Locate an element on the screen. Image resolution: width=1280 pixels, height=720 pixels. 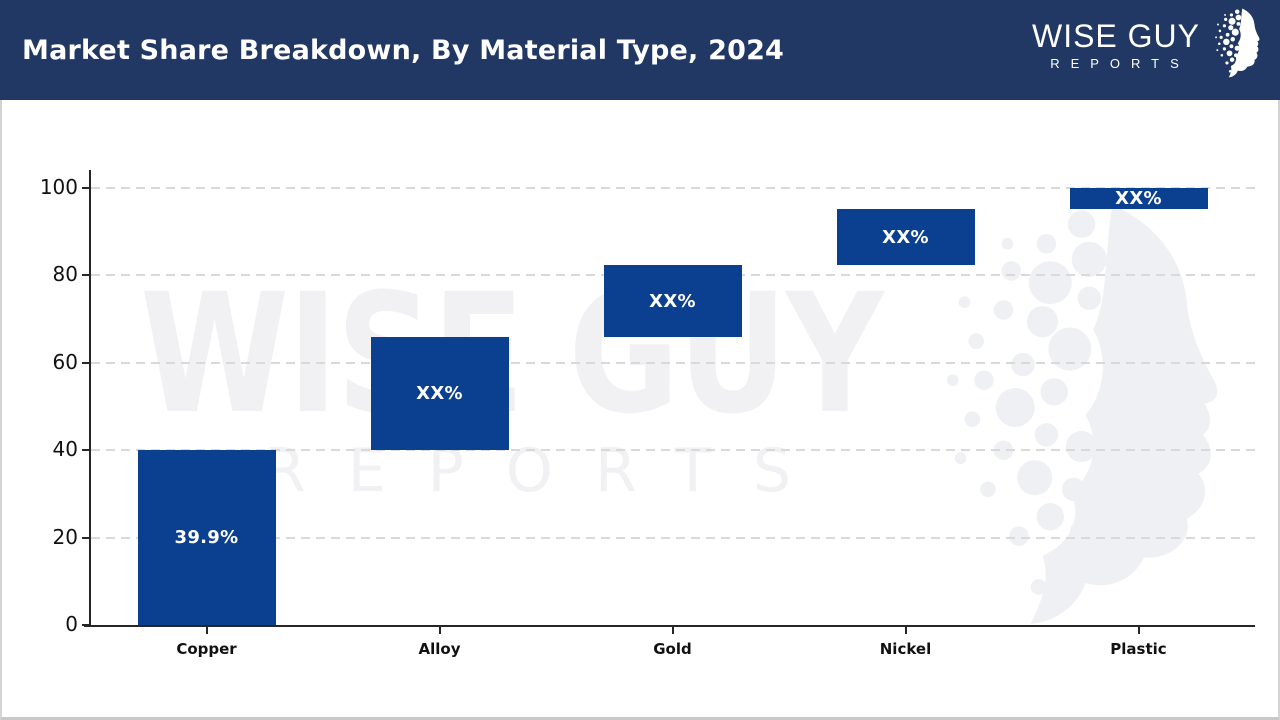
wise-guy-logo: WISE GUY REPORTS is located at coordinates (1149, 45).